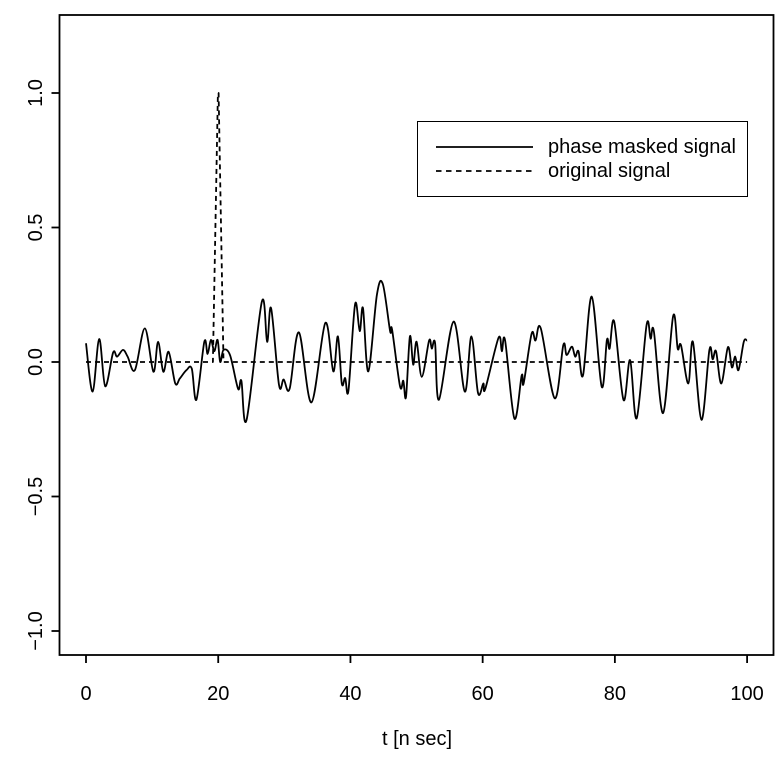  Describe the element at coordinates (484, 171) in the screenshot. I see `dashed-line-sample-icon` at that location.